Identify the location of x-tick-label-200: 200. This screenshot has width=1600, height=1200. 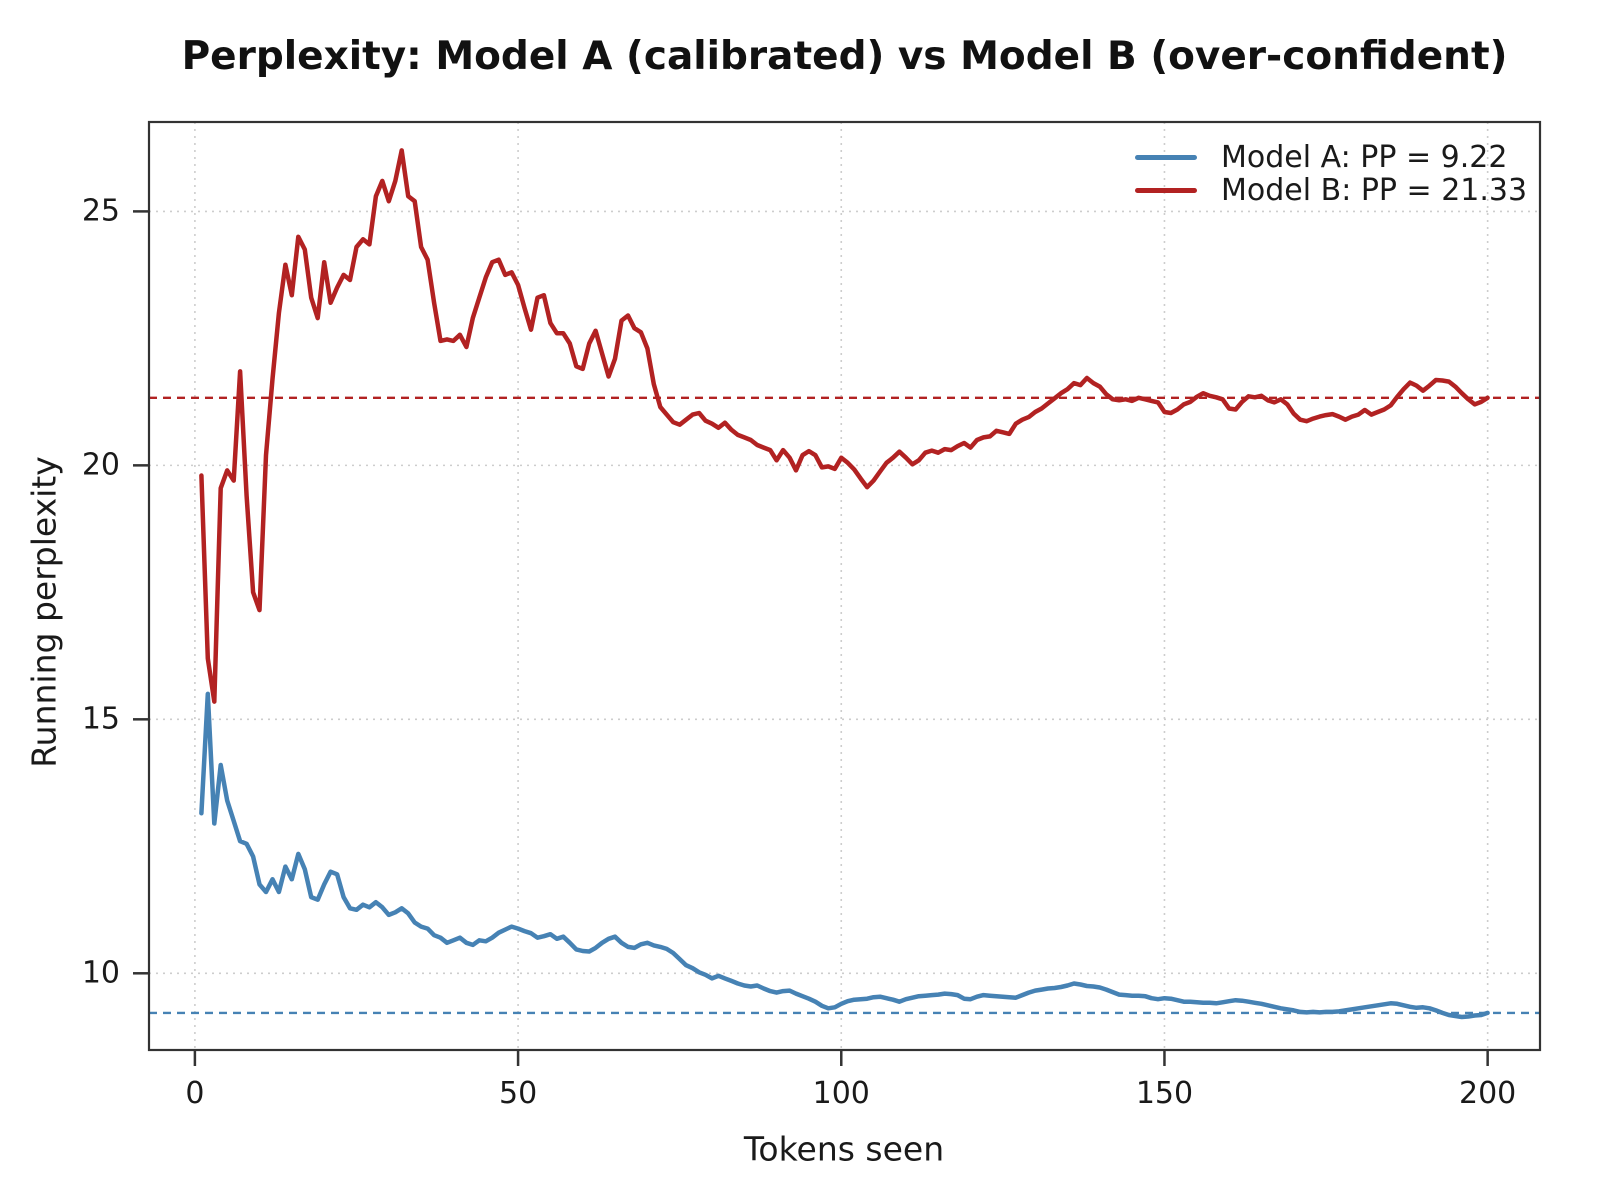
(1488, 1093).